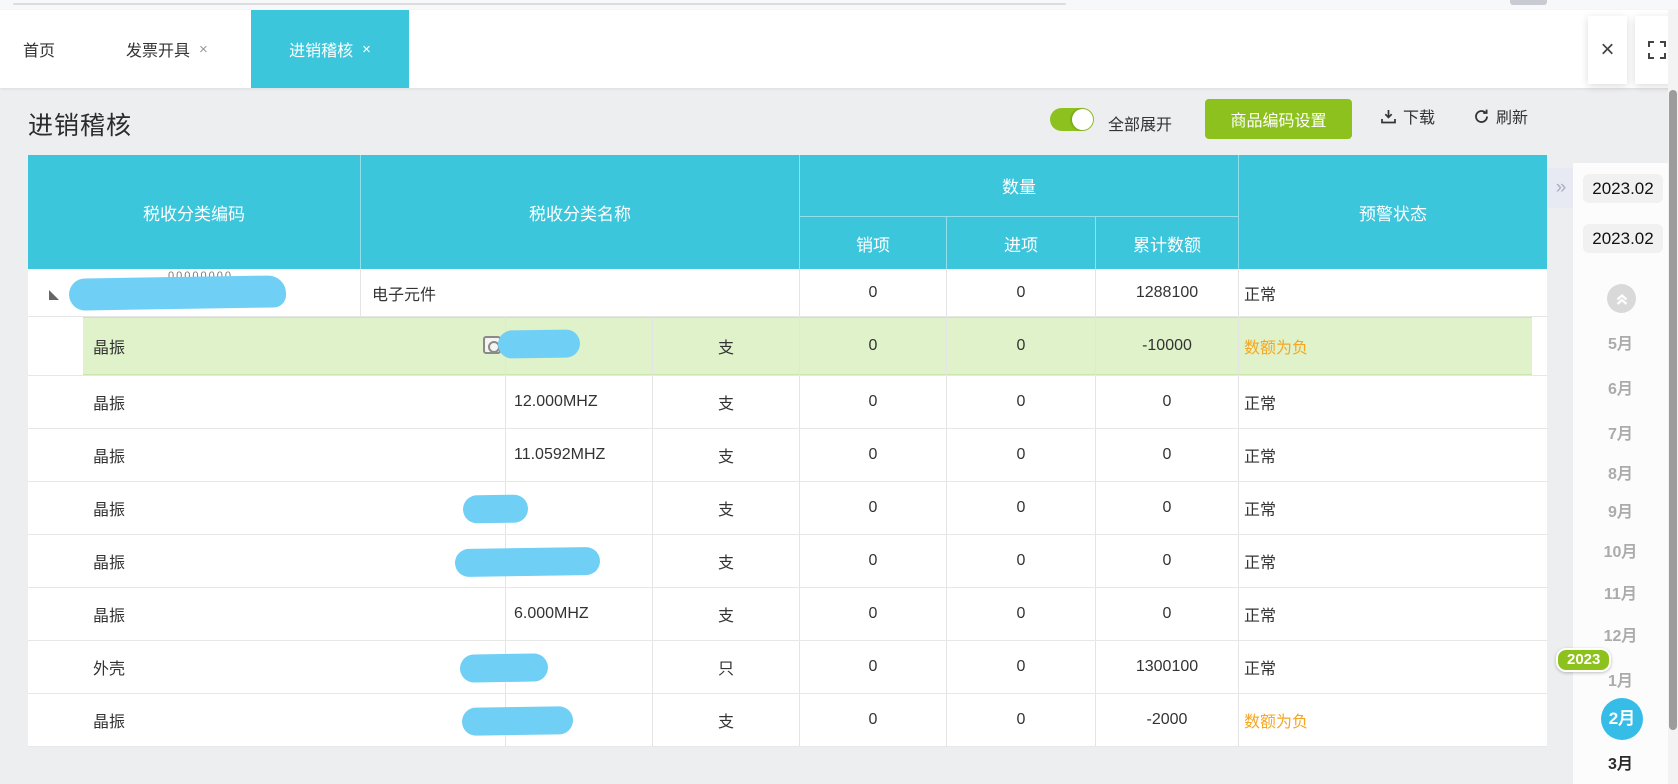  I want to click on header-tax-code: 税收分类编码, so click(194, 214).